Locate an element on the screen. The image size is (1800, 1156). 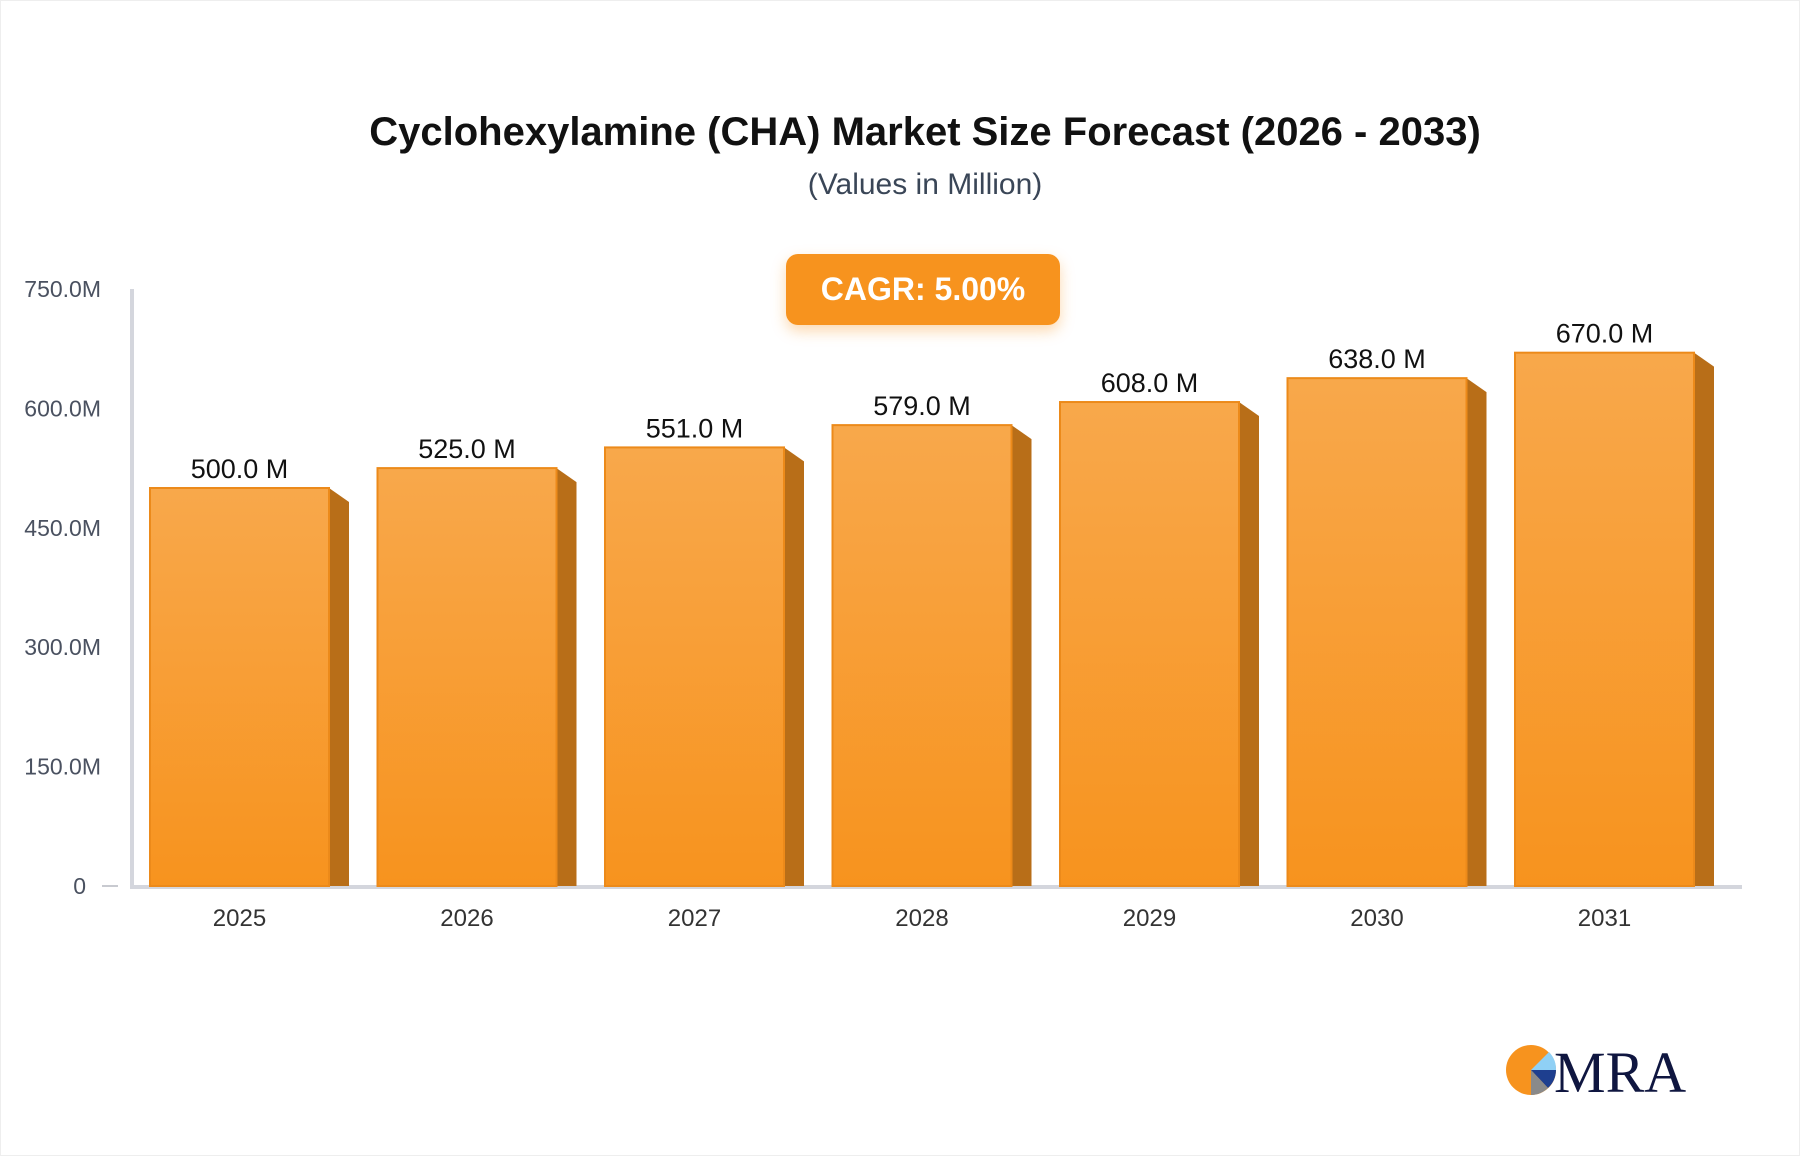
data-label: 670.0 M is located at coordinates (1605, 334).